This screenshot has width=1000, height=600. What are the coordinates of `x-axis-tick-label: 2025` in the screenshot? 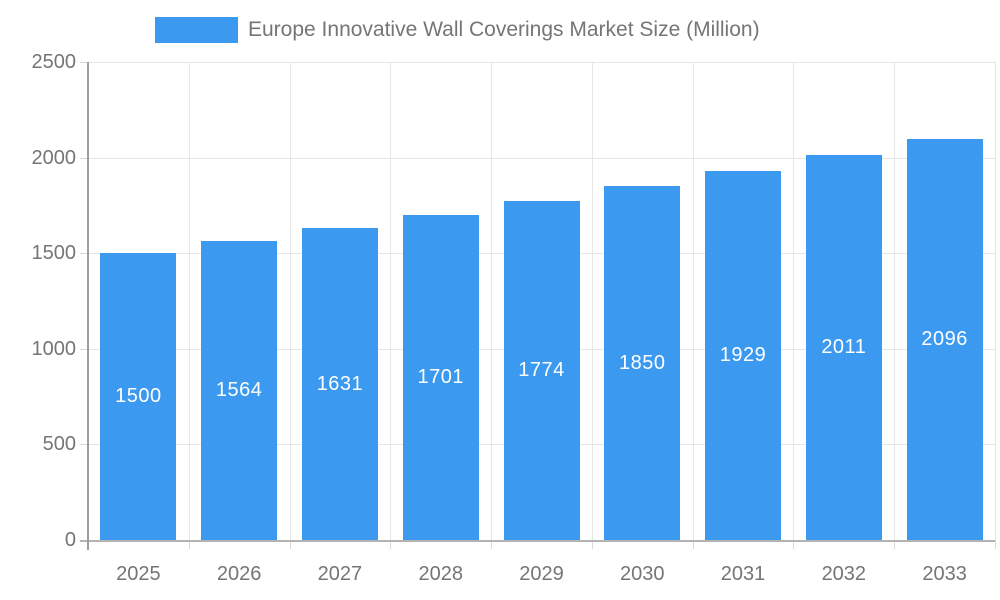 It's located at (138, 574).